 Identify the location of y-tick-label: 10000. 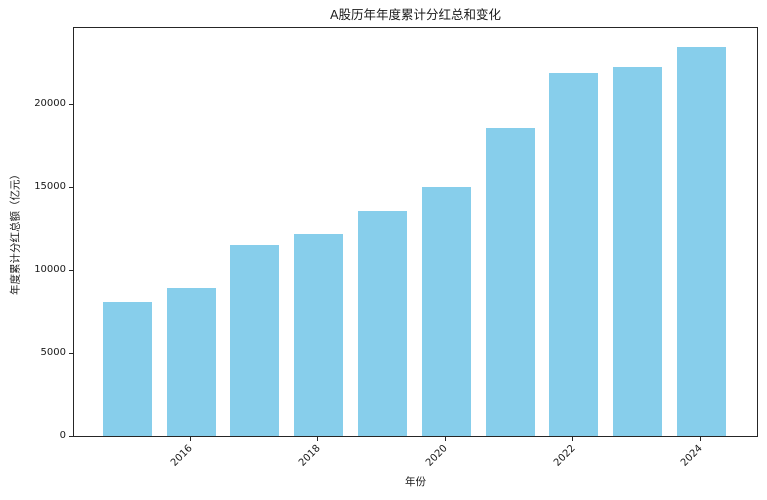
(50, 269).